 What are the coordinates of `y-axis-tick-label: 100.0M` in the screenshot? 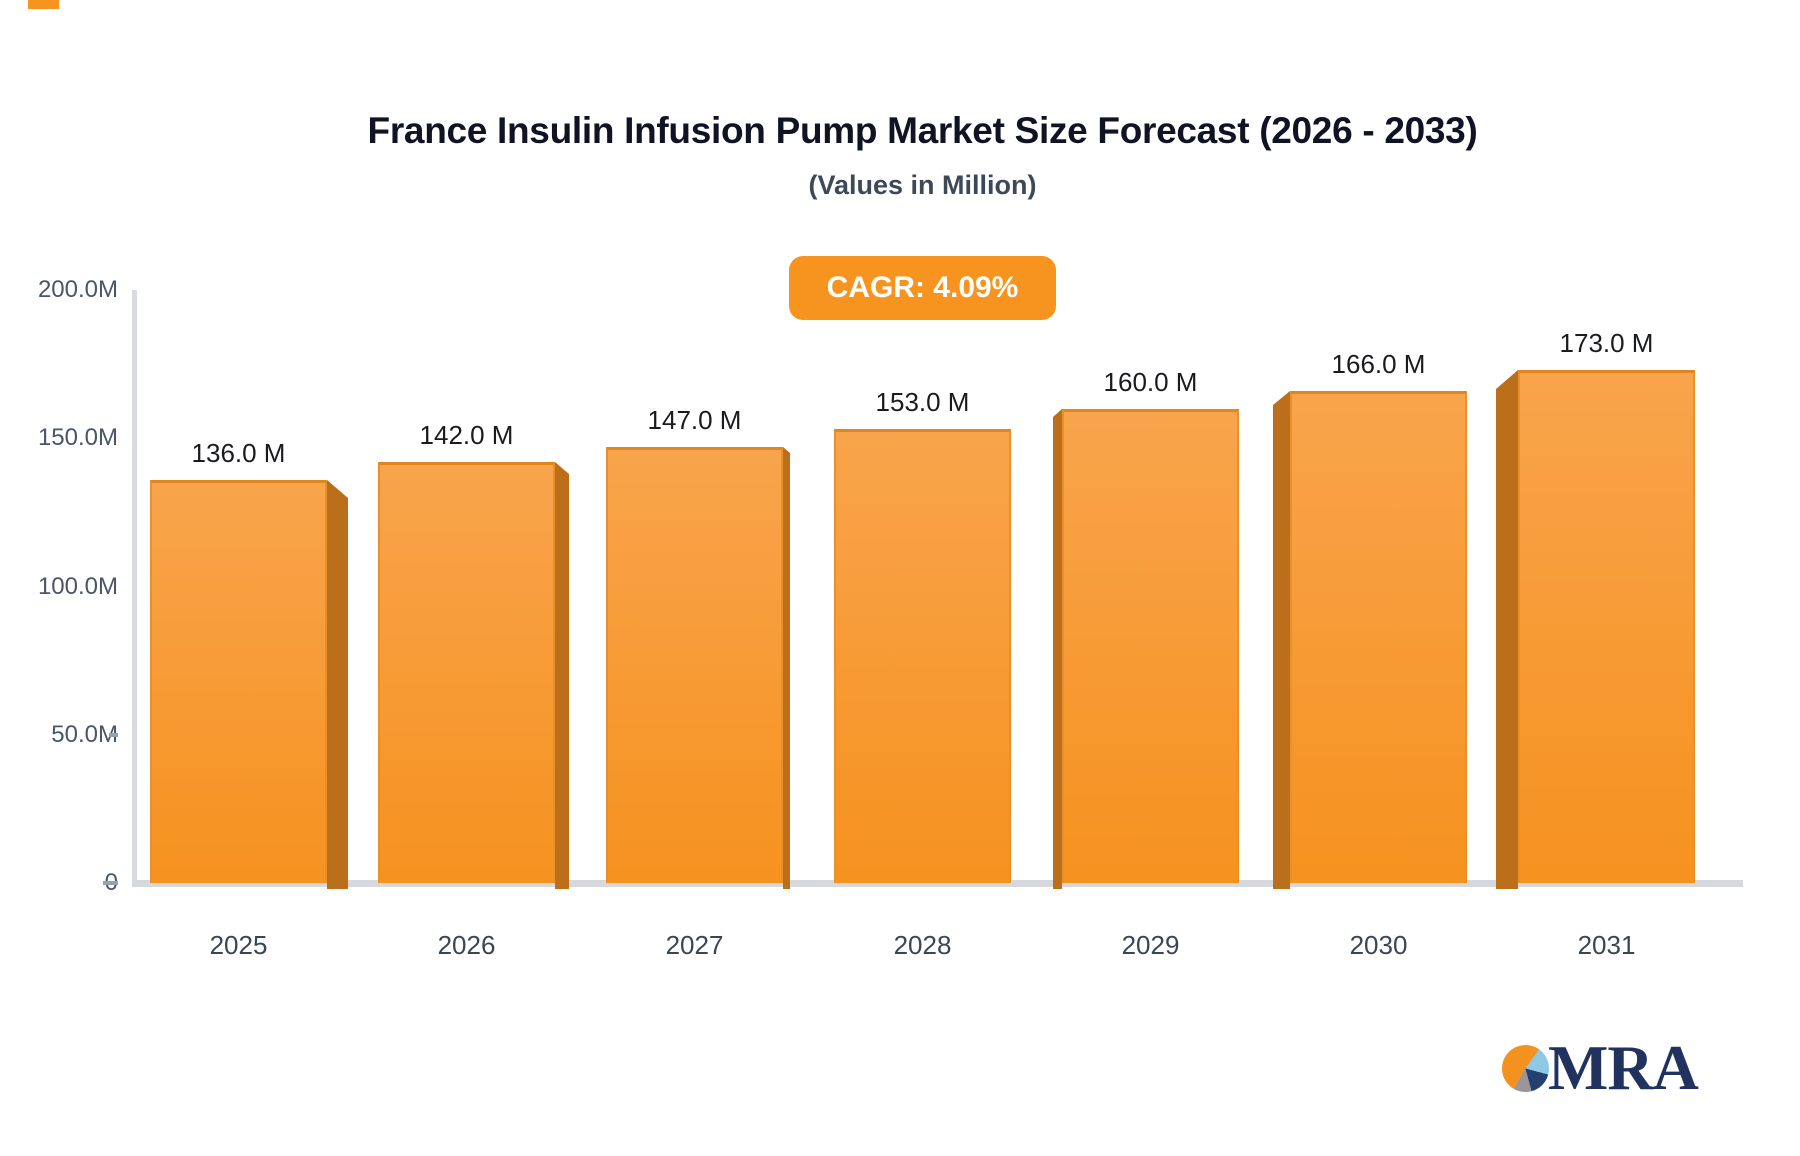 It's located at (77, 586).